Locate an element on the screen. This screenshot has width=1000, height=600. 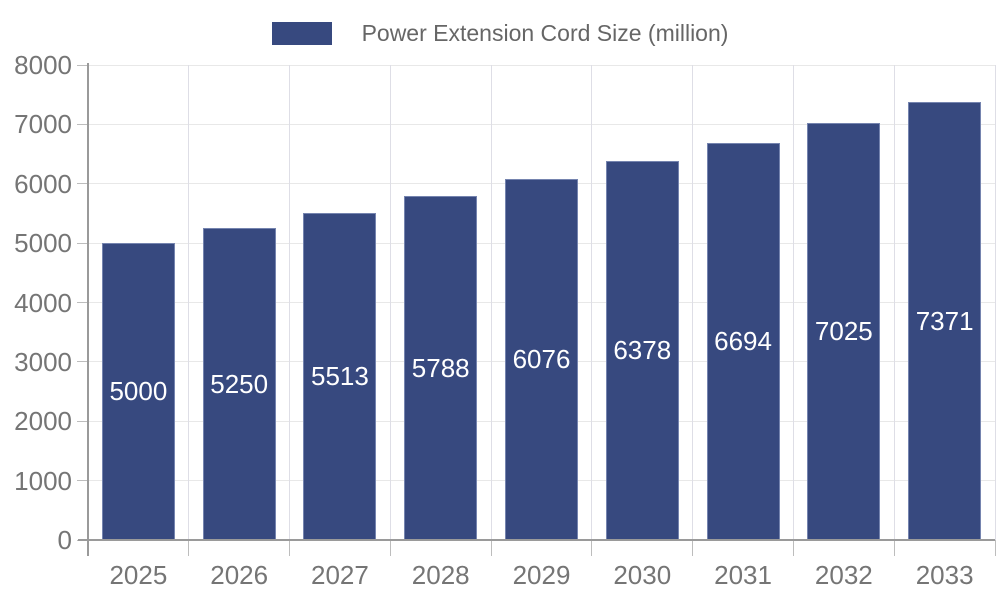
x-tick-label: 2030 is located at coordinates (642, 575).